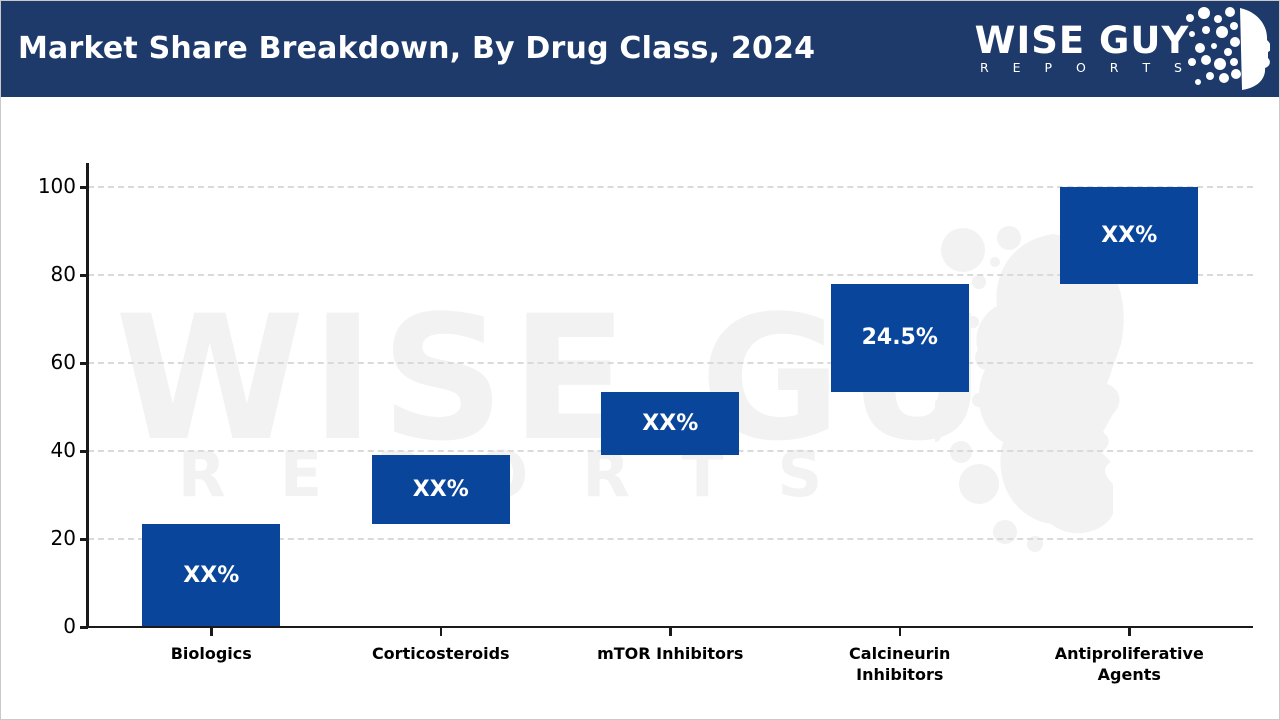 This screenshot has width=1280, height=720. I want to click on x-category-label: Biologics, so click(211, 653).